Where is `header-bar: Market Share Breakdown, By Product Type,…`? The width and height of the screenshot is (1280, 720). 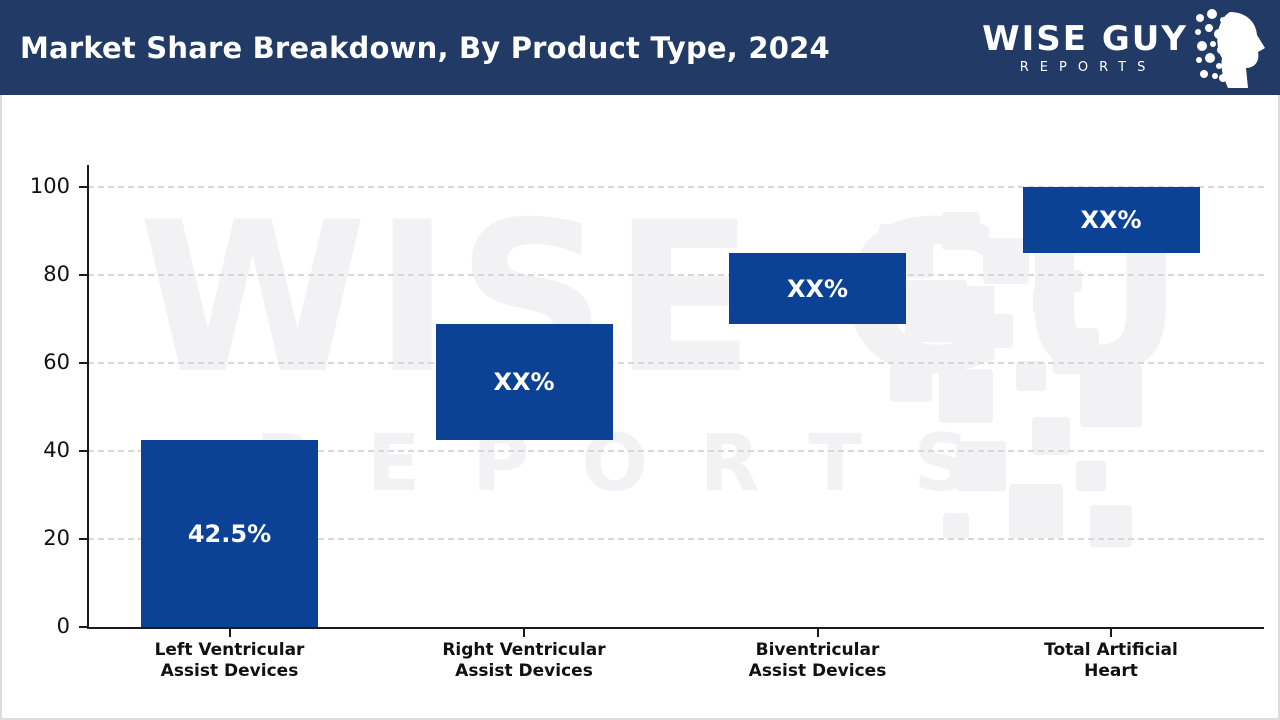 header-bar: Market Share Breakdown, By Product Type,… is located at coordinates (640, 47).